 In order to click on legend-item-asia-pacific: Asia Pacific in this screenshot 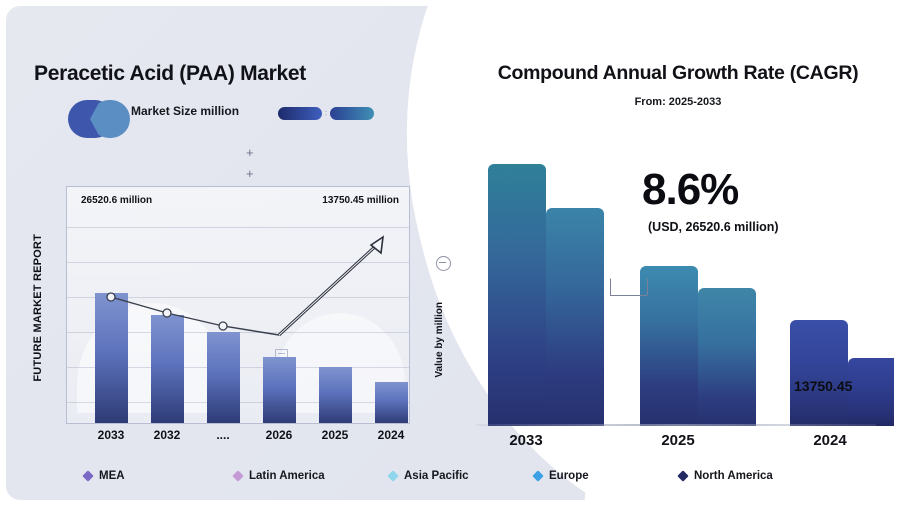, I will do `click(460, 476)`.